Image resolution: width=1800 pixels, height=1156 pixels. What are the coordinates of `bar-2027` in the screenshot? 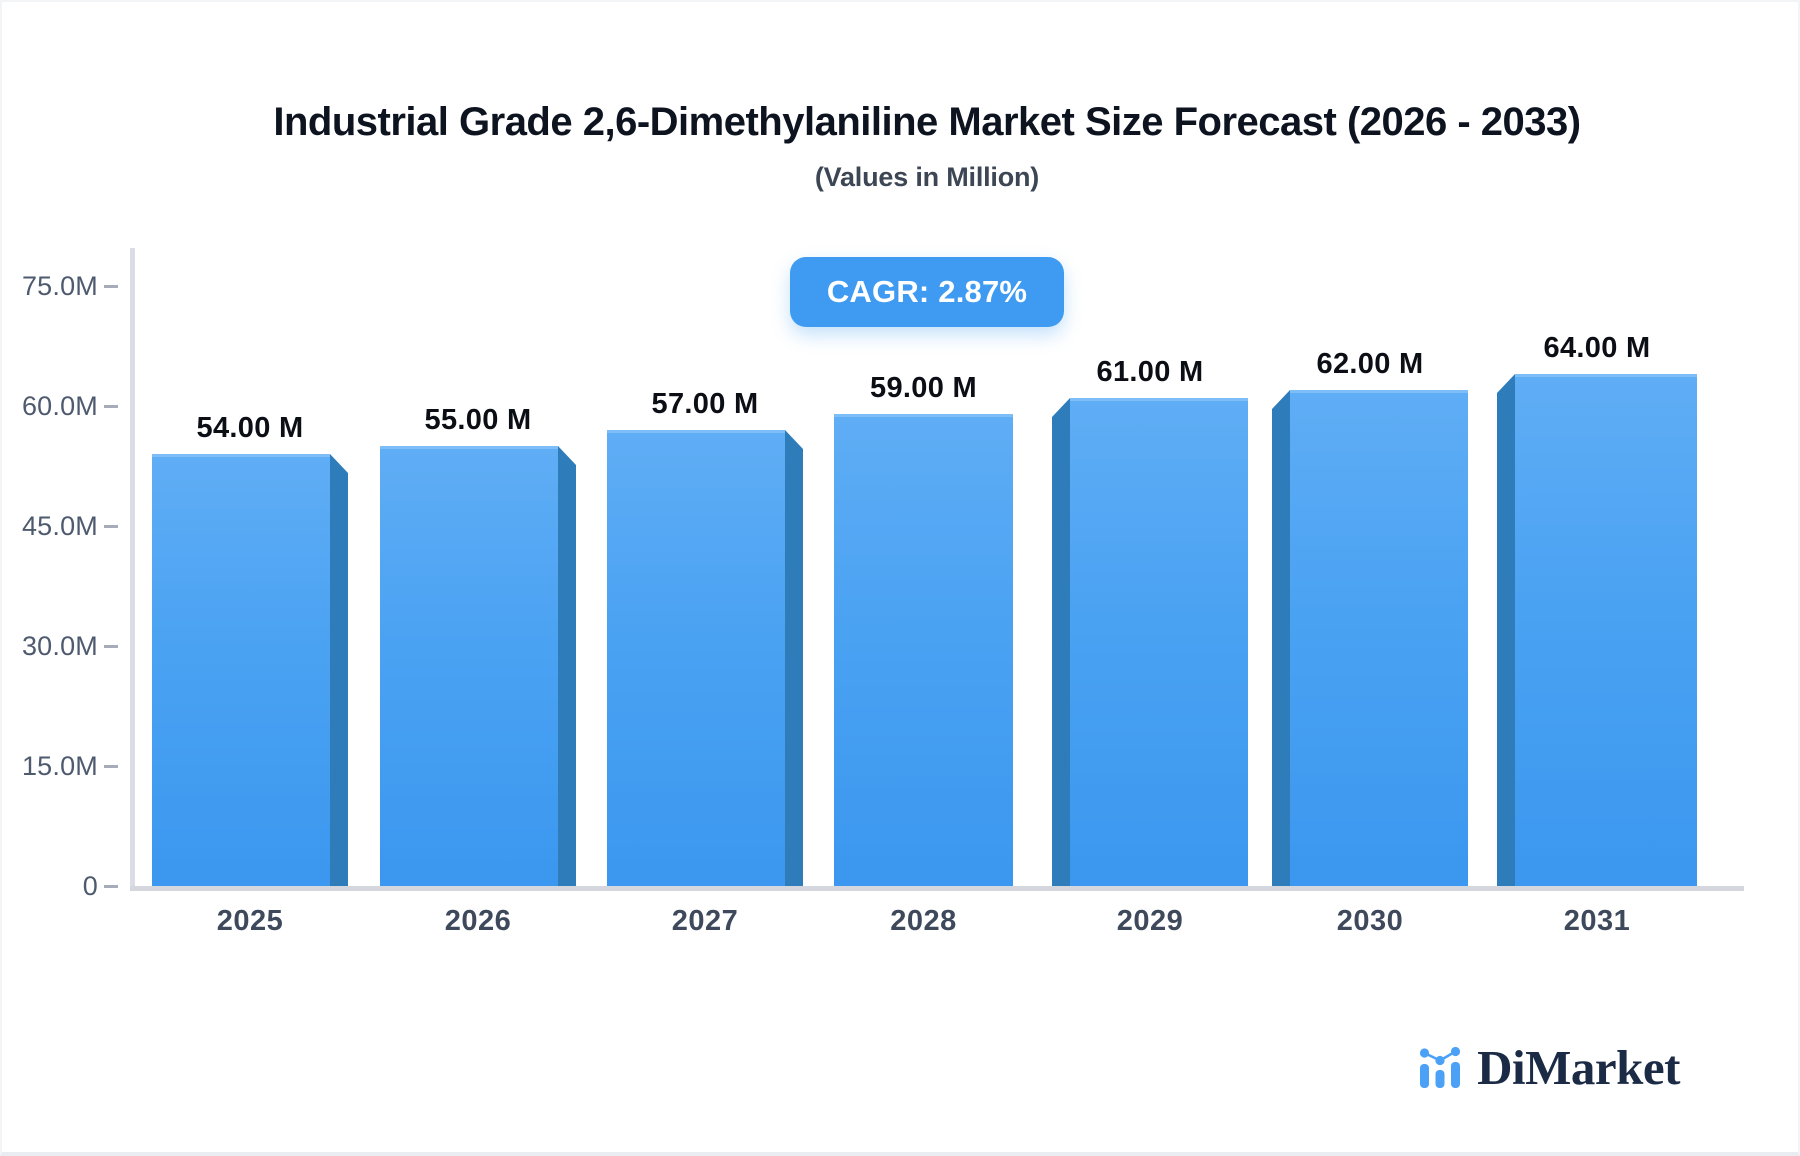 It's located at (705, 658).